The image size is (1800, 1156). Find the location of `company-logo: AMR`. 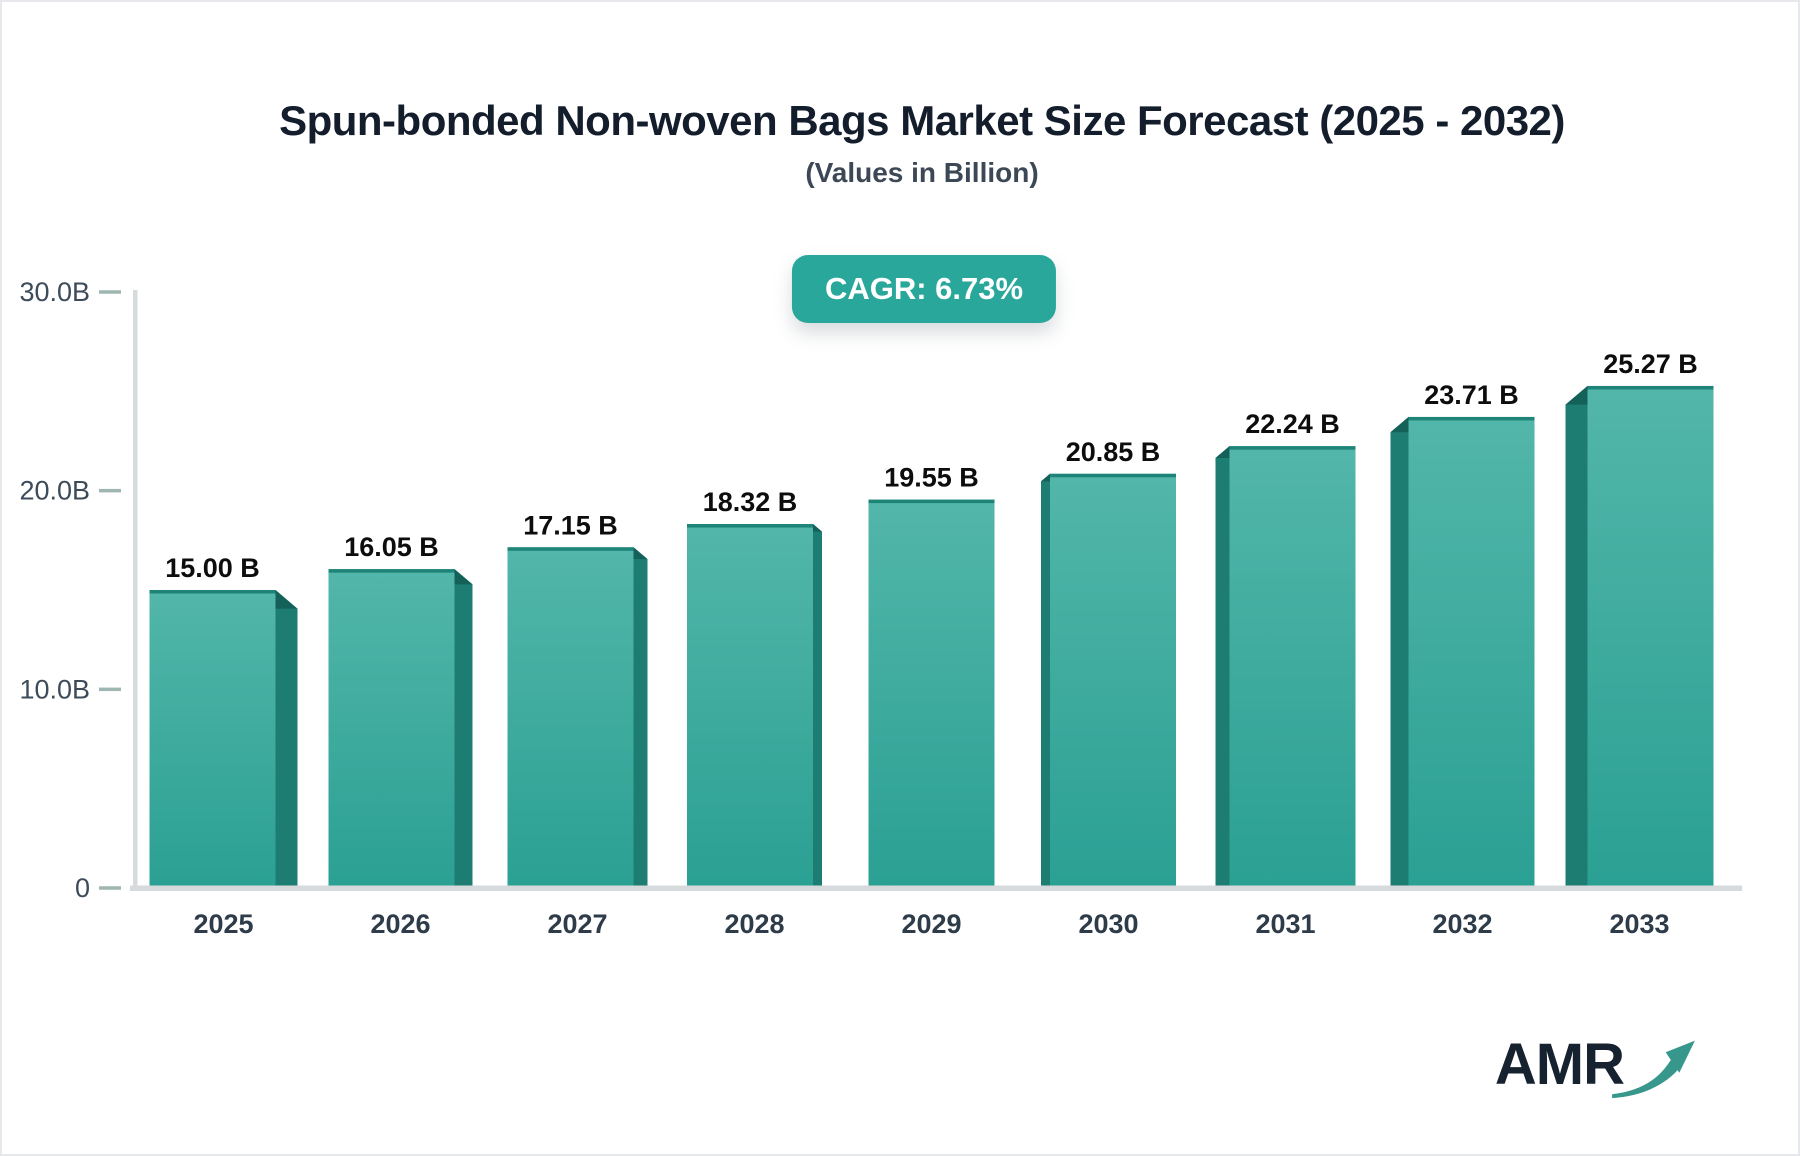

company-logo: AMR is located at coordinates (1596, 1069).